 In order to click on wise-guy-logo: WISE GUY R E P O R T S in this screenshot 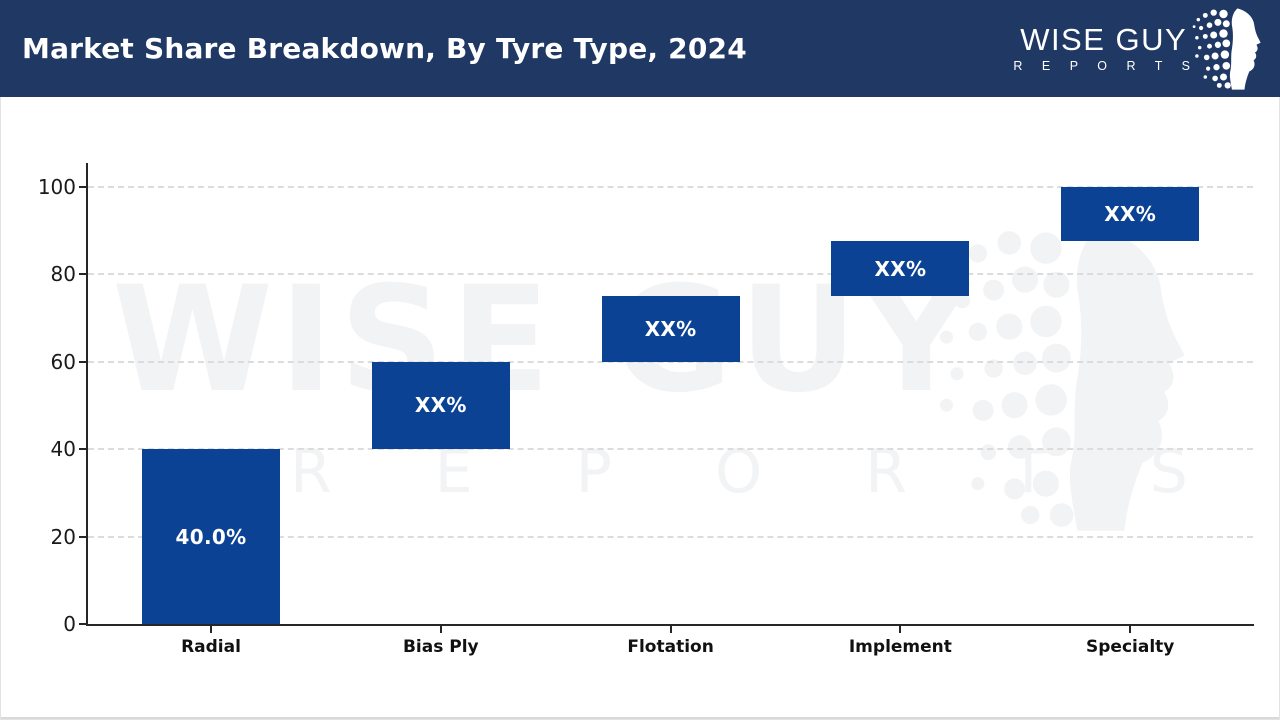, I will do `click(1144, 49)`.